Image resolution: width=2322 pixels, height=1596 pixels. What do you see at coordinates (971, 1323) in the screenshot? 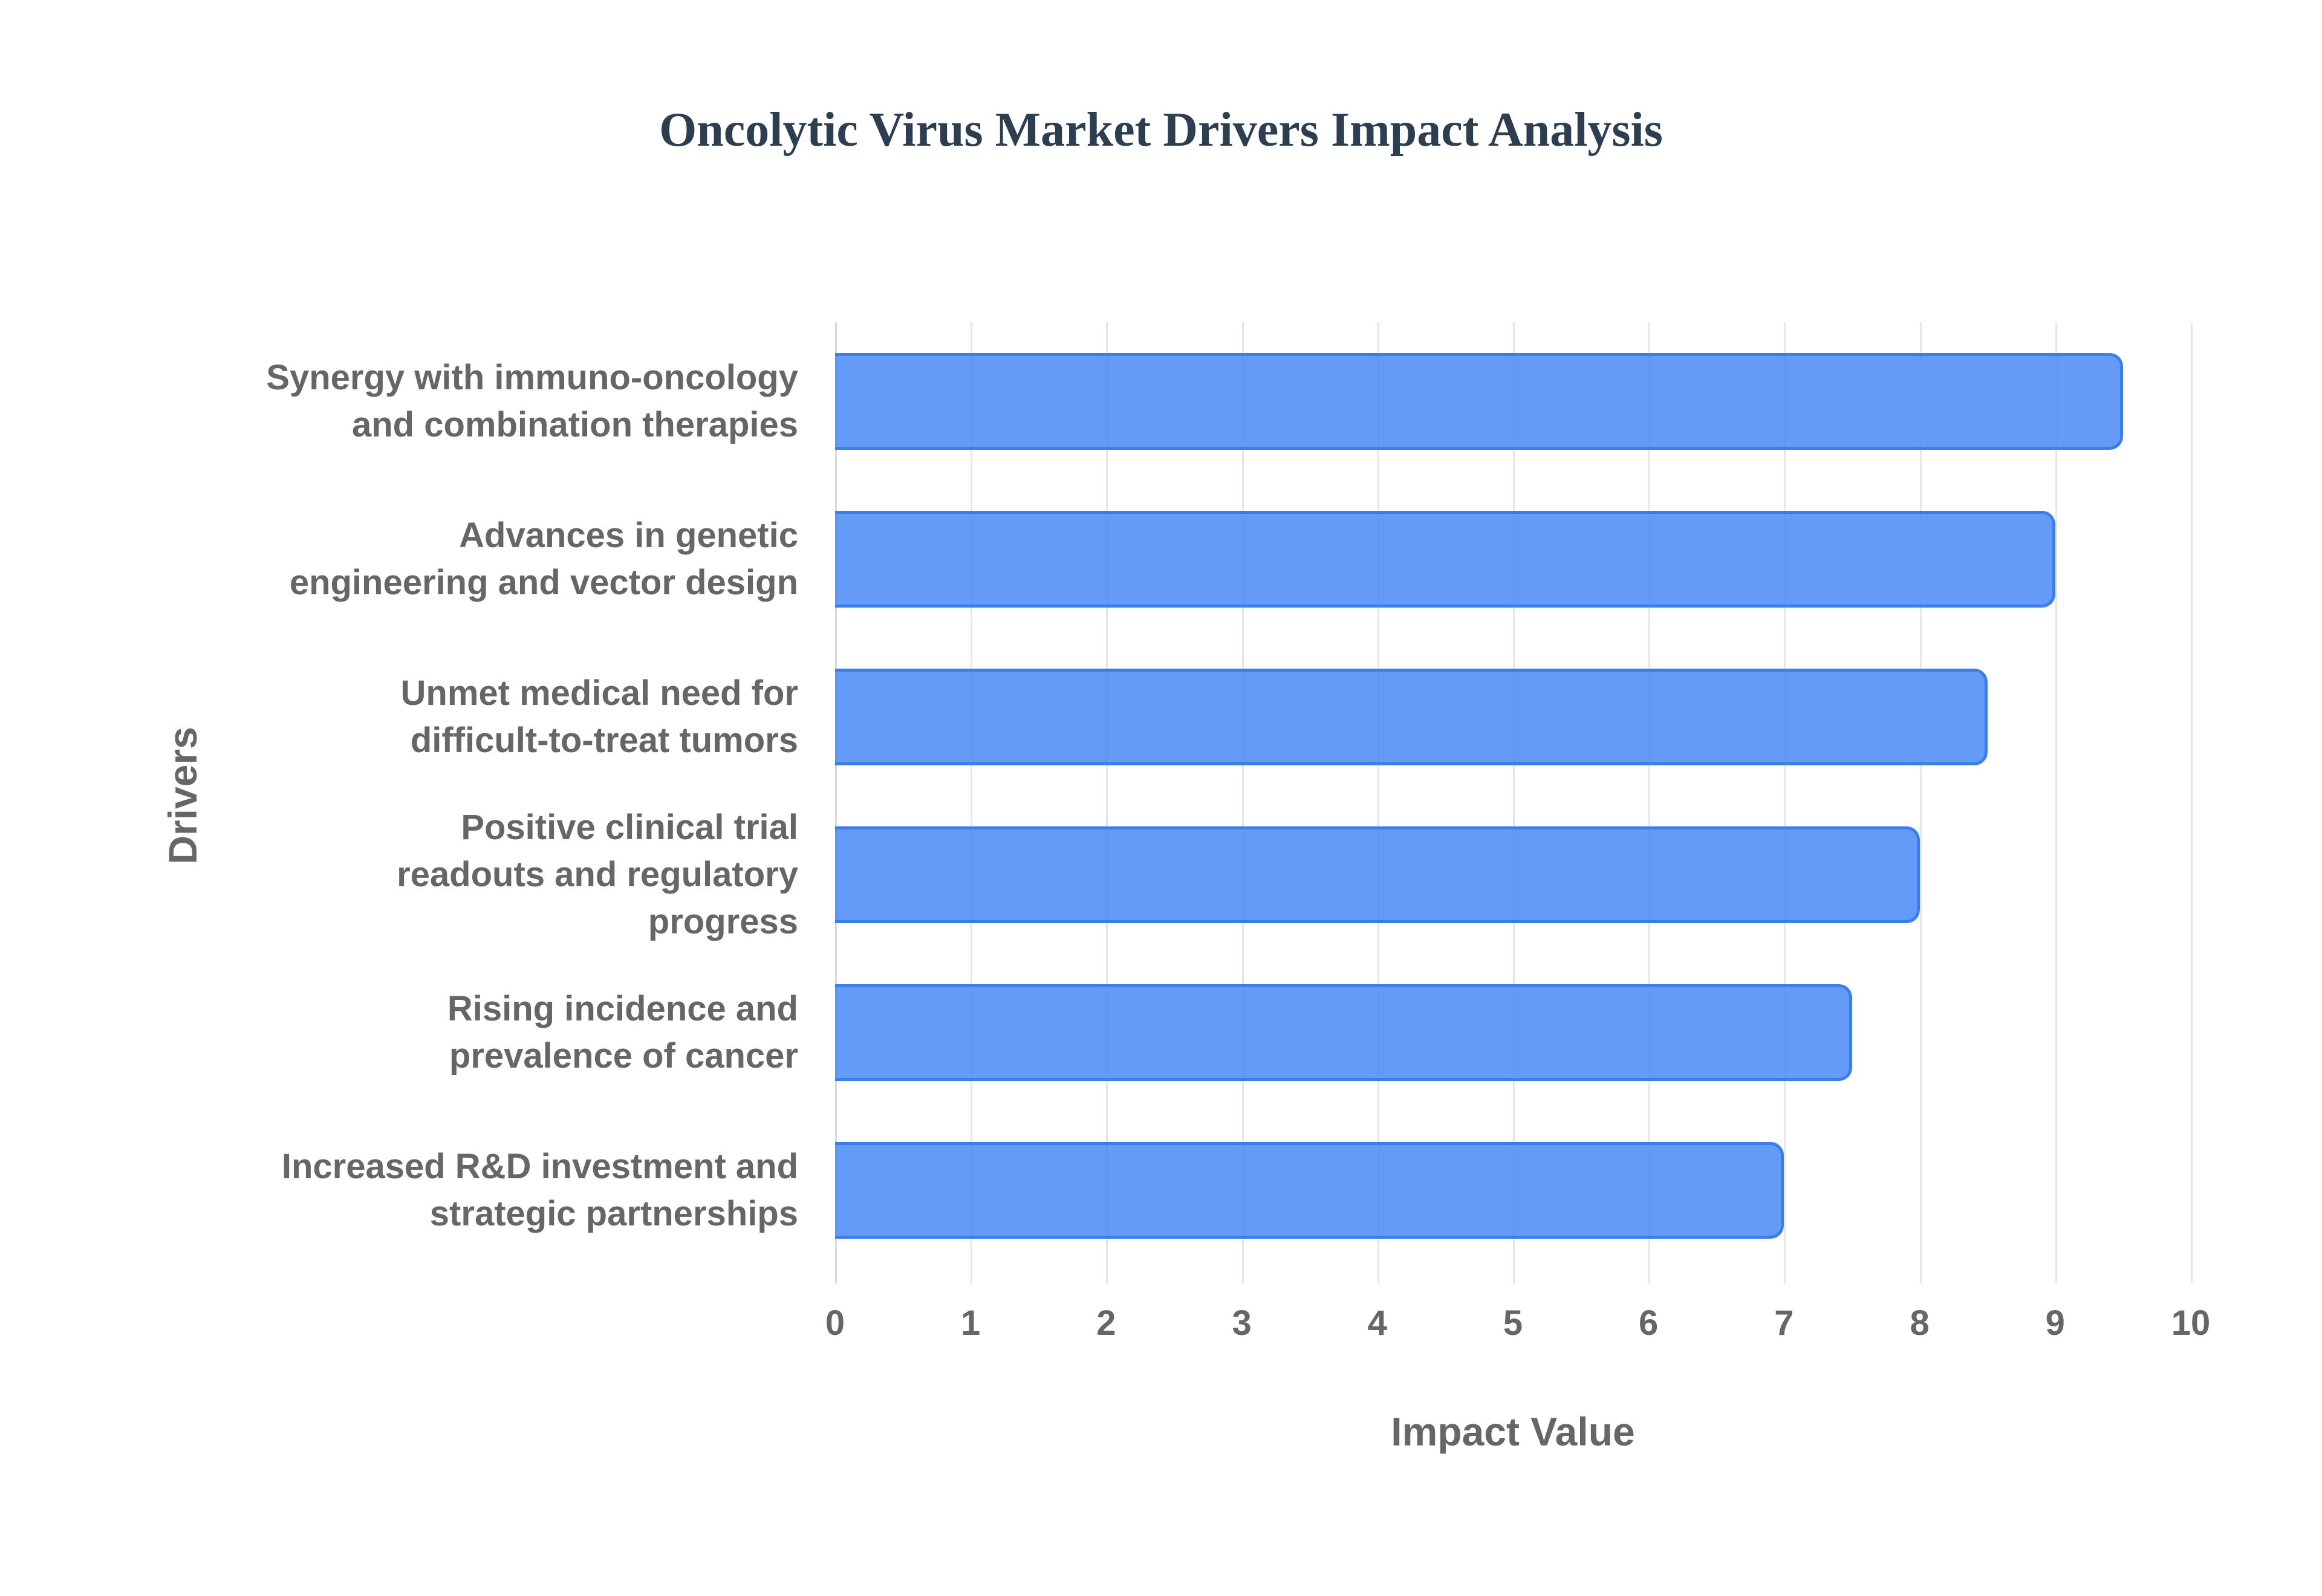
I see `x-tick-label: 1` at bounding box center [971, 1323].